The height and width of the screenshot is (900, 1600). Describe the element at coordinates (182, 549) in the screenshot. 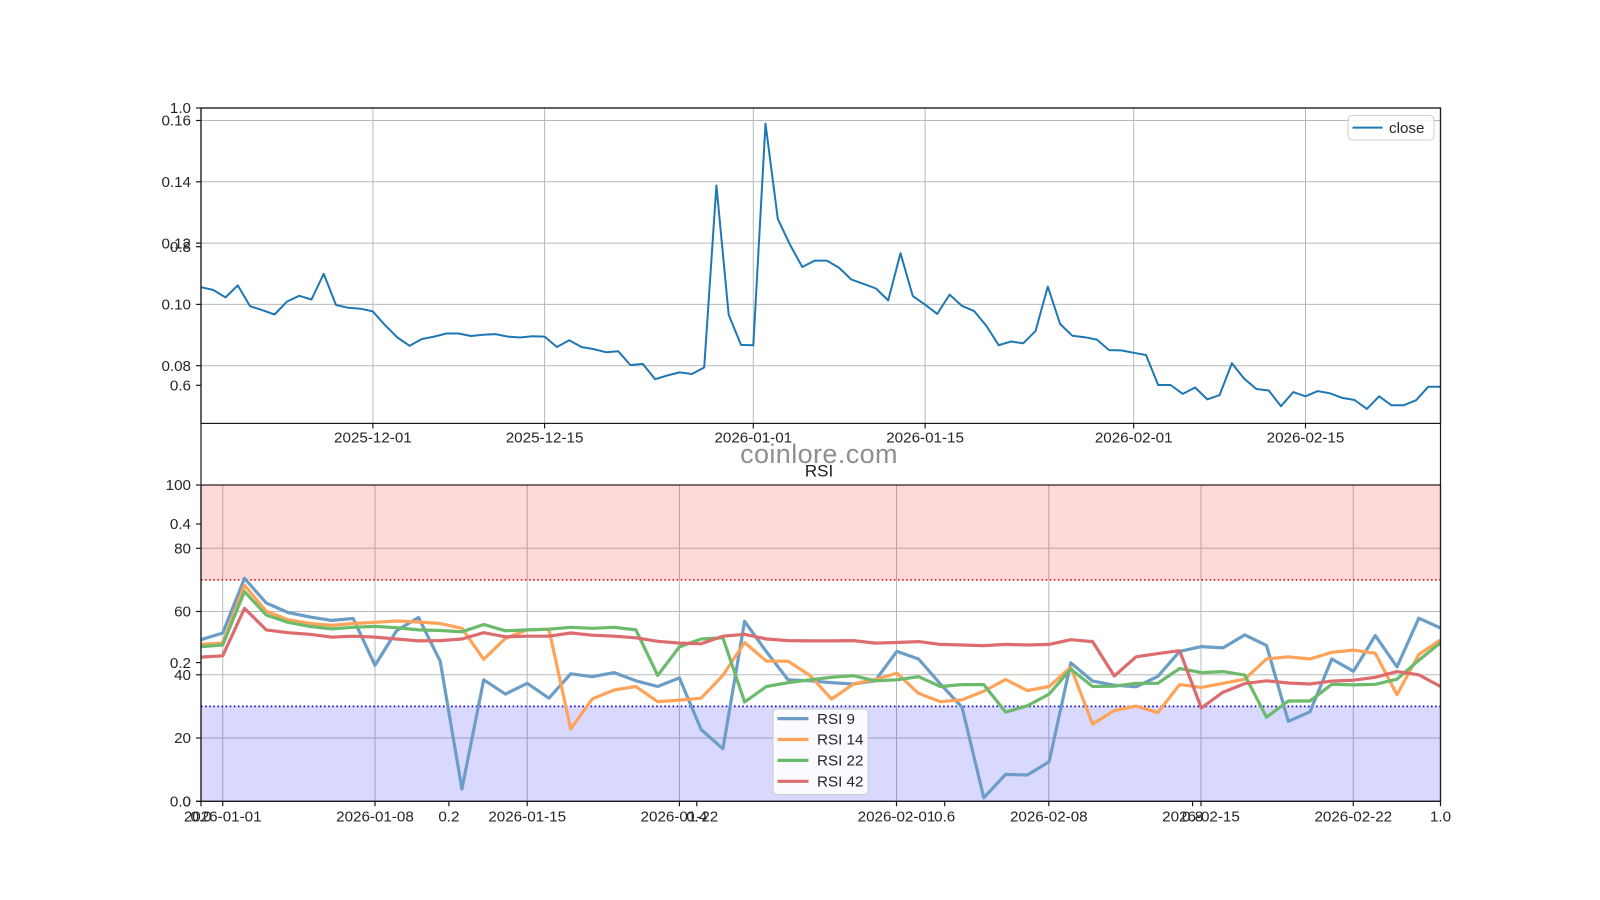

I see `svg-text: 80` at that location.